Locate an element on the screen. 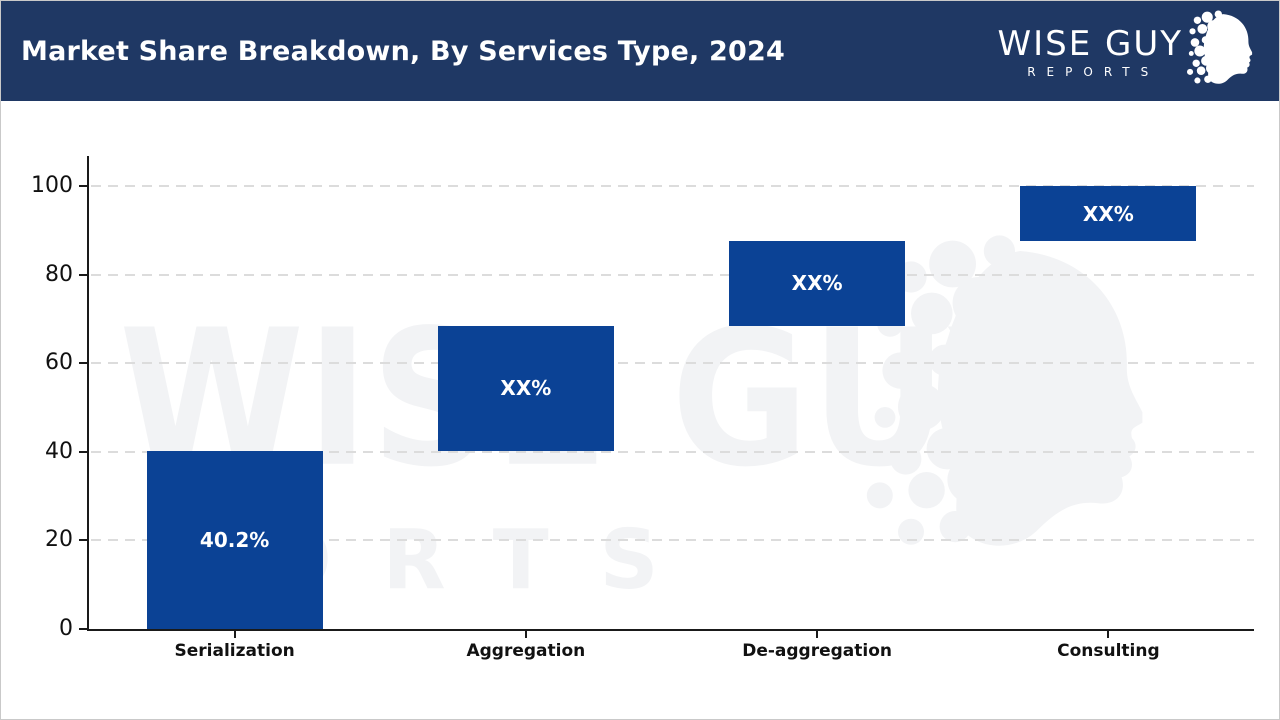 The width and height of the screenshot is (1280, 720). x-category-label: Consulting is located at coordinates (1108, 651).